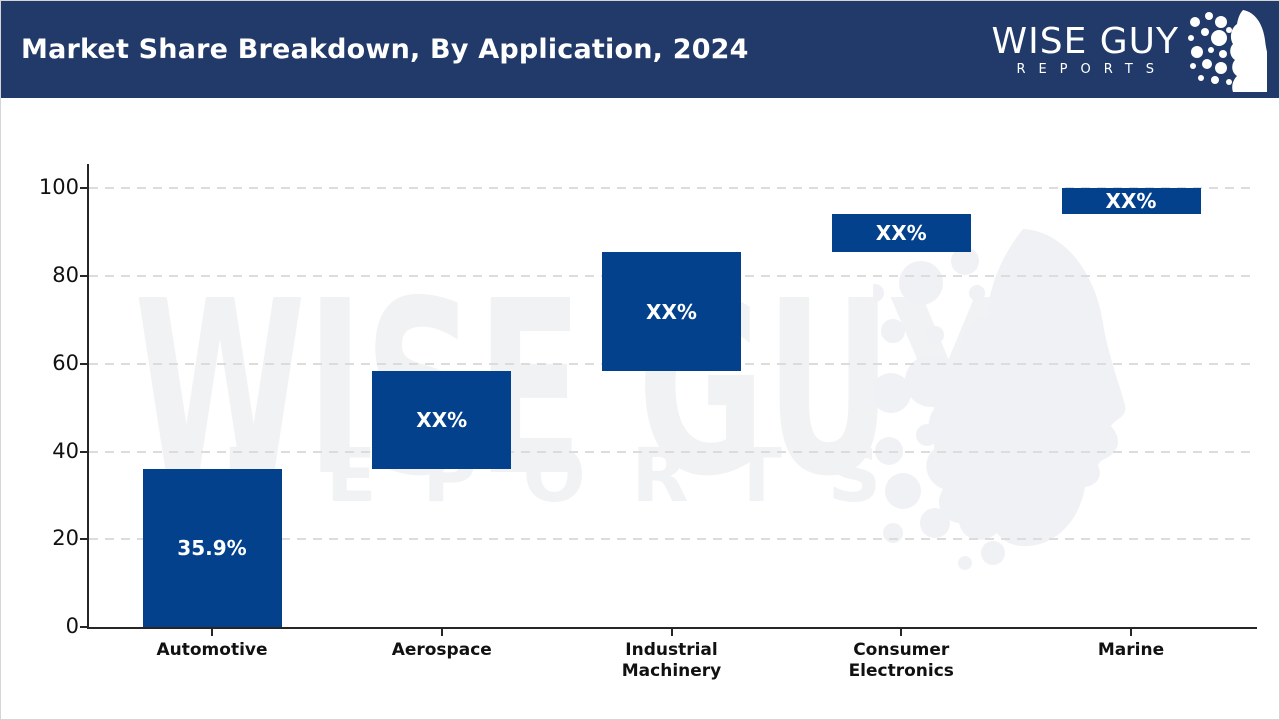  What do you see at coordinates (1131, 650) in the screenshot?
I see `x-axis-label-marine: Marine` at bounding box center [1131, 650].